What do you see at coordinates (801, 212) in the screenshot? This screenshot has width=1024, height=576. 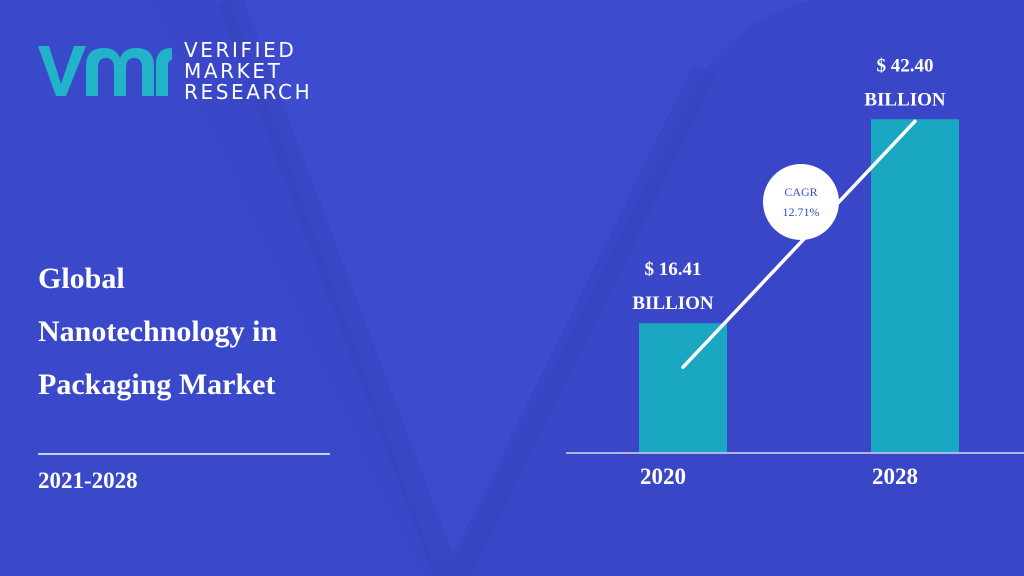 I see `cagr-value: 12.71%` at bounding box center [801, 212].